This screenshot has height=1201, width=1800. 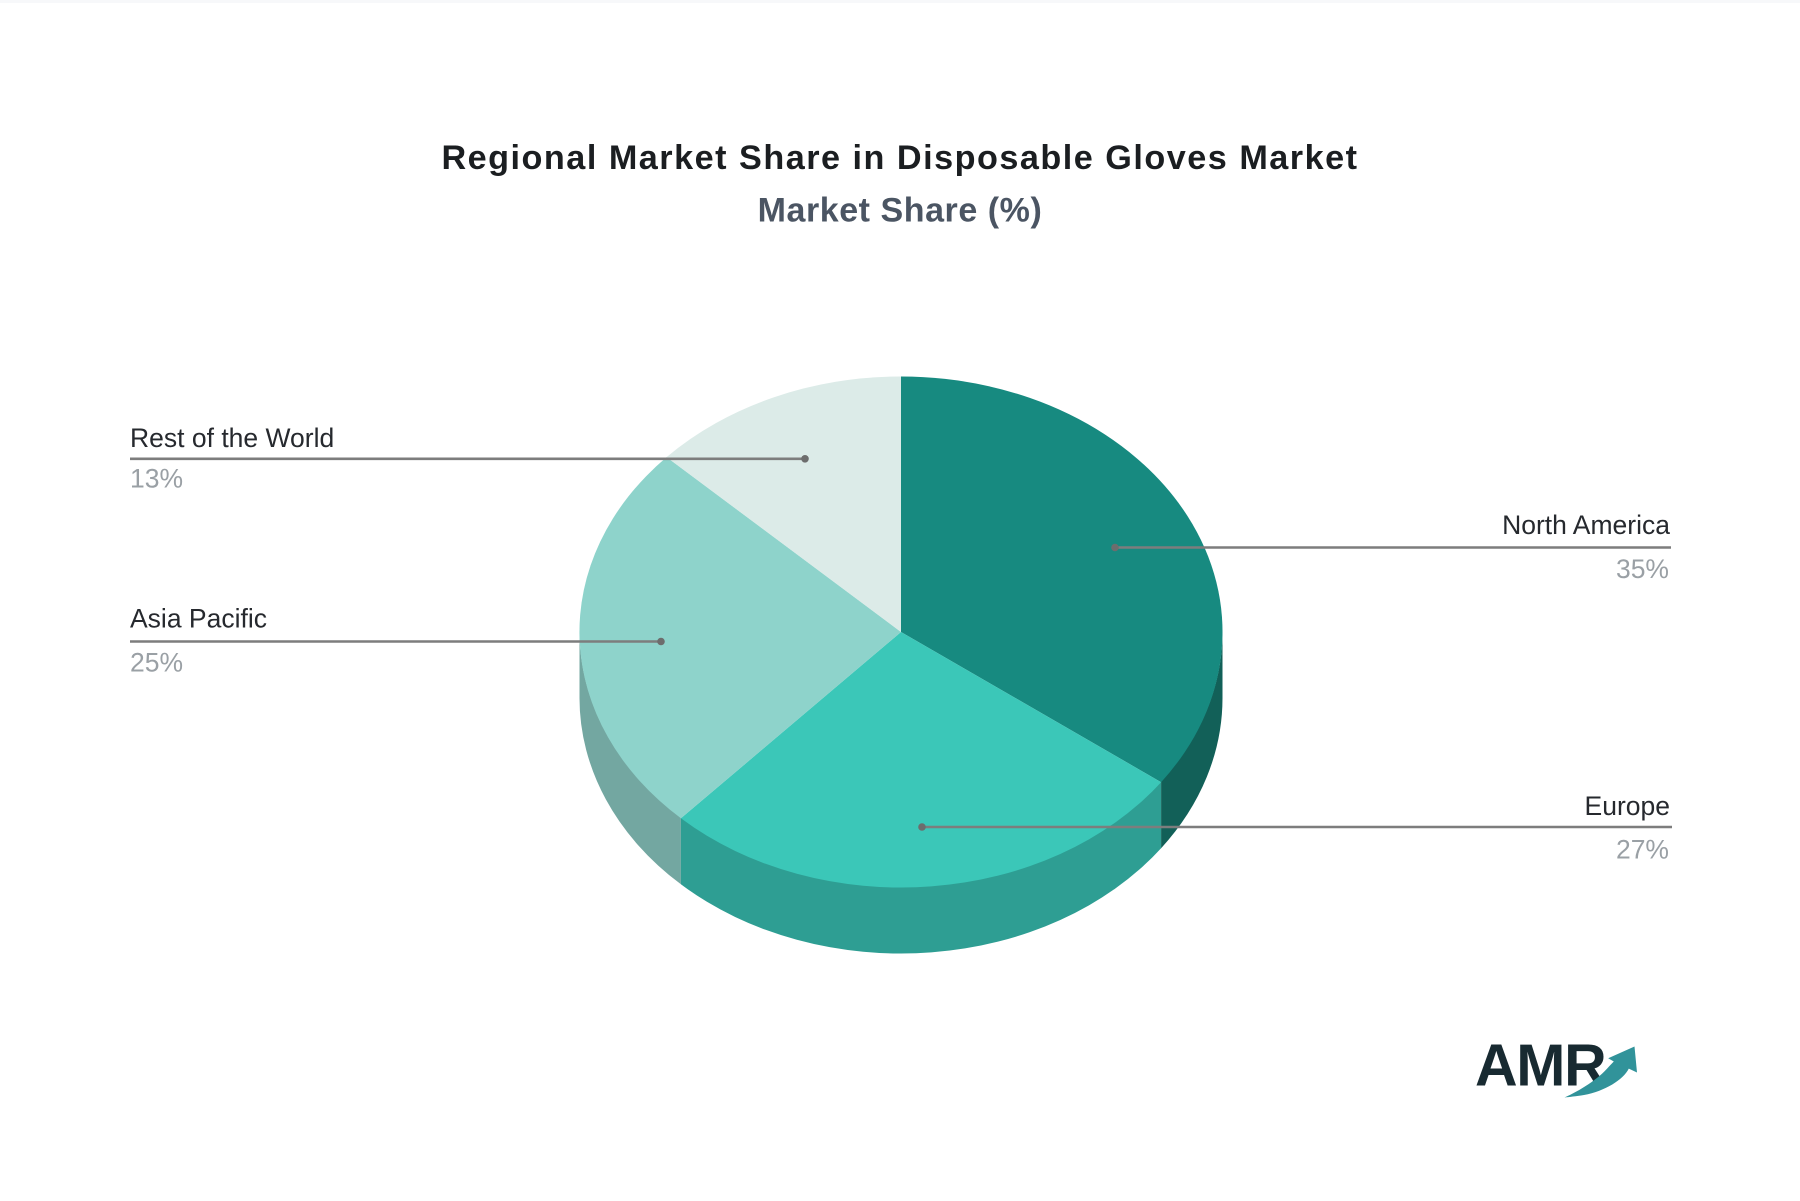 What do you see at coordinates (1642, 850) in the screenshot?
I see `svg-text: 27%` at bounding box center [1642, 850].